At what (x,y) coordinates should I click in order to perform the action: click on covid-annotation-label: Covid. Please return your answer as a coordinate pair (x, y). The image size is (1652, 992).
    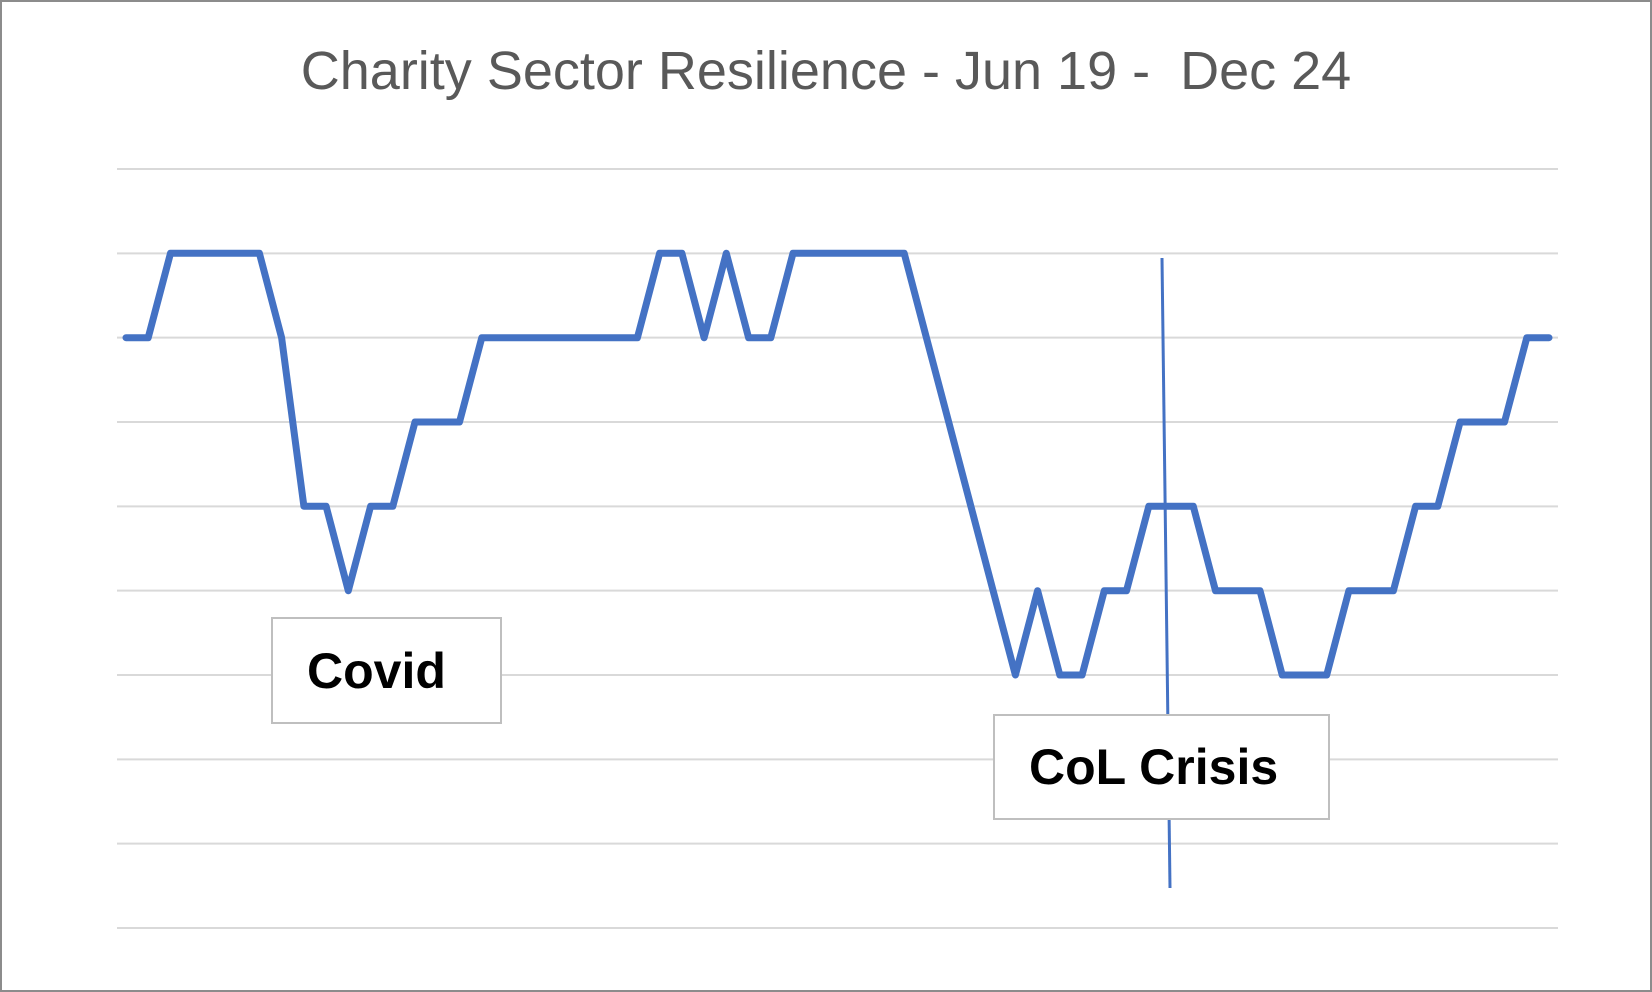
    Looking at the image, I should click on (376, 670).